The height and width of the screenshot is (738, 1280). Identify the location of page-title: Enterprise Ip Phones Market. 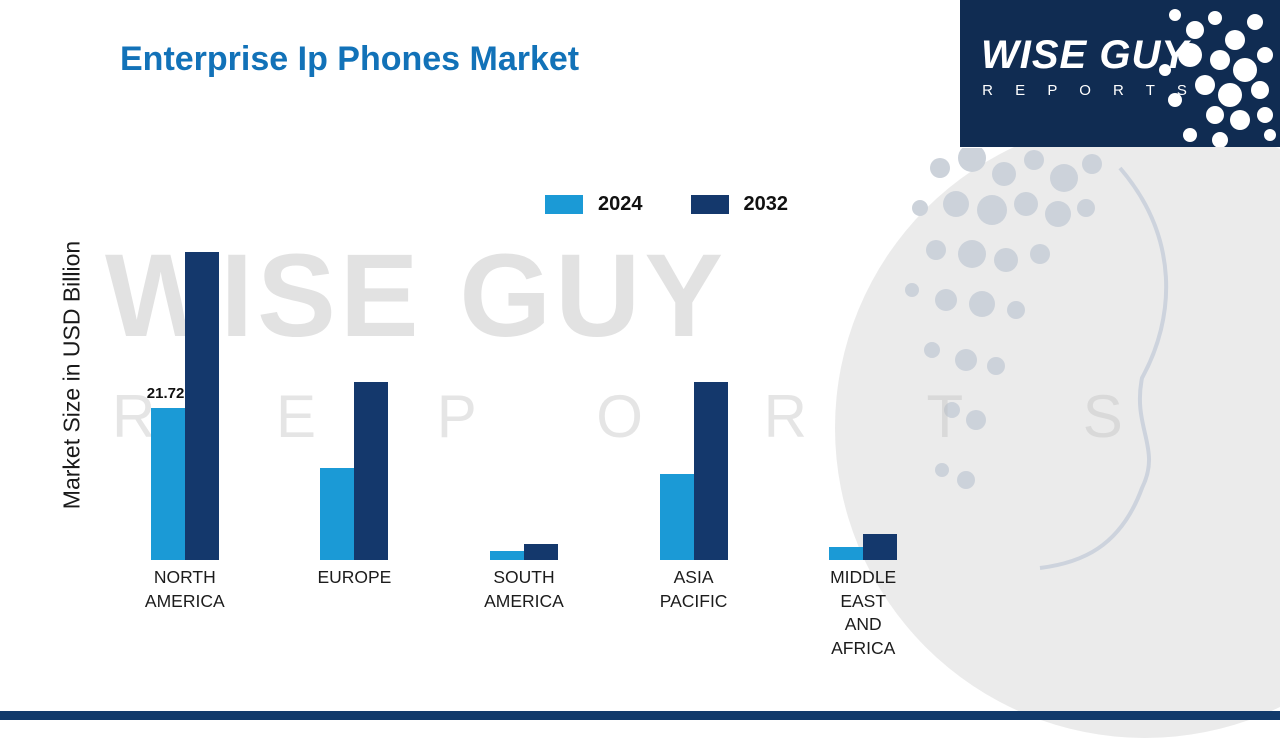
(350, 59).